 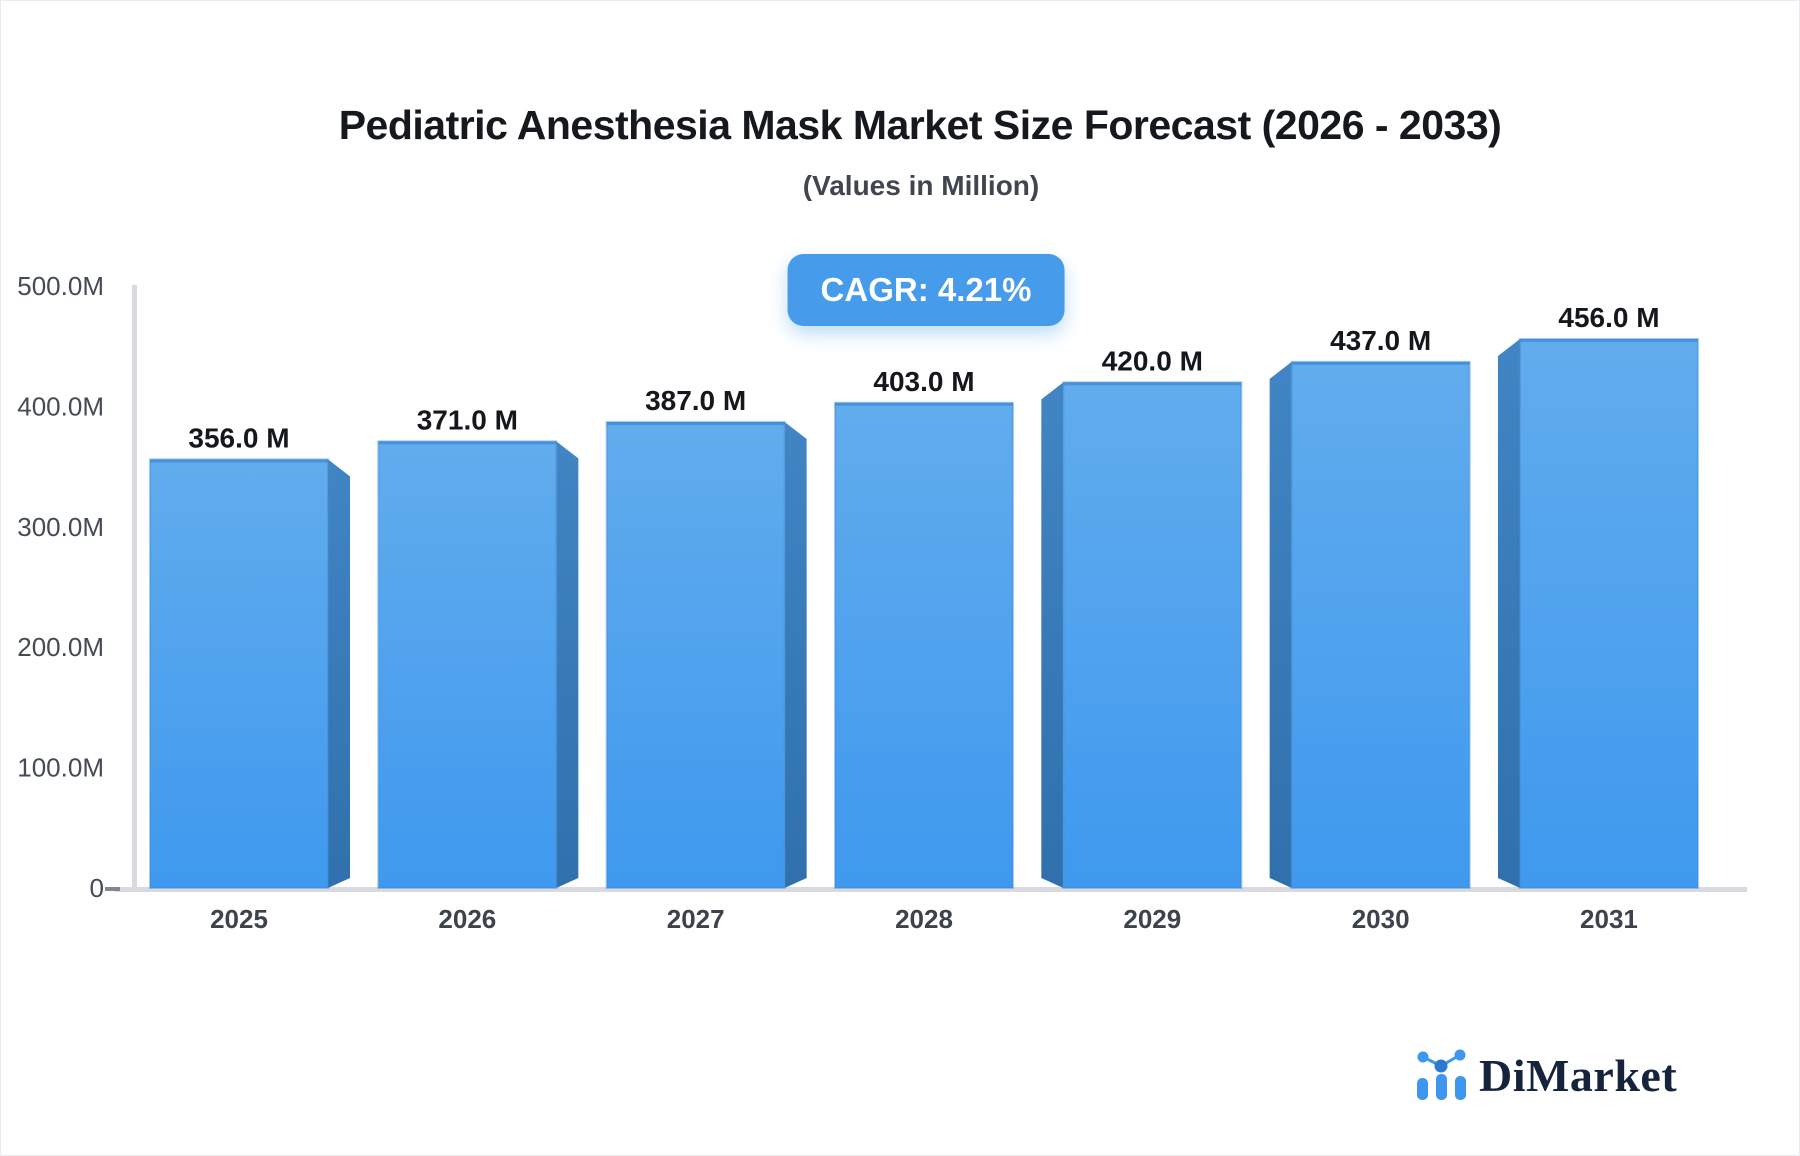 I want to click on x-tick-label-2029: 2029, so click(x=1152, y=919).